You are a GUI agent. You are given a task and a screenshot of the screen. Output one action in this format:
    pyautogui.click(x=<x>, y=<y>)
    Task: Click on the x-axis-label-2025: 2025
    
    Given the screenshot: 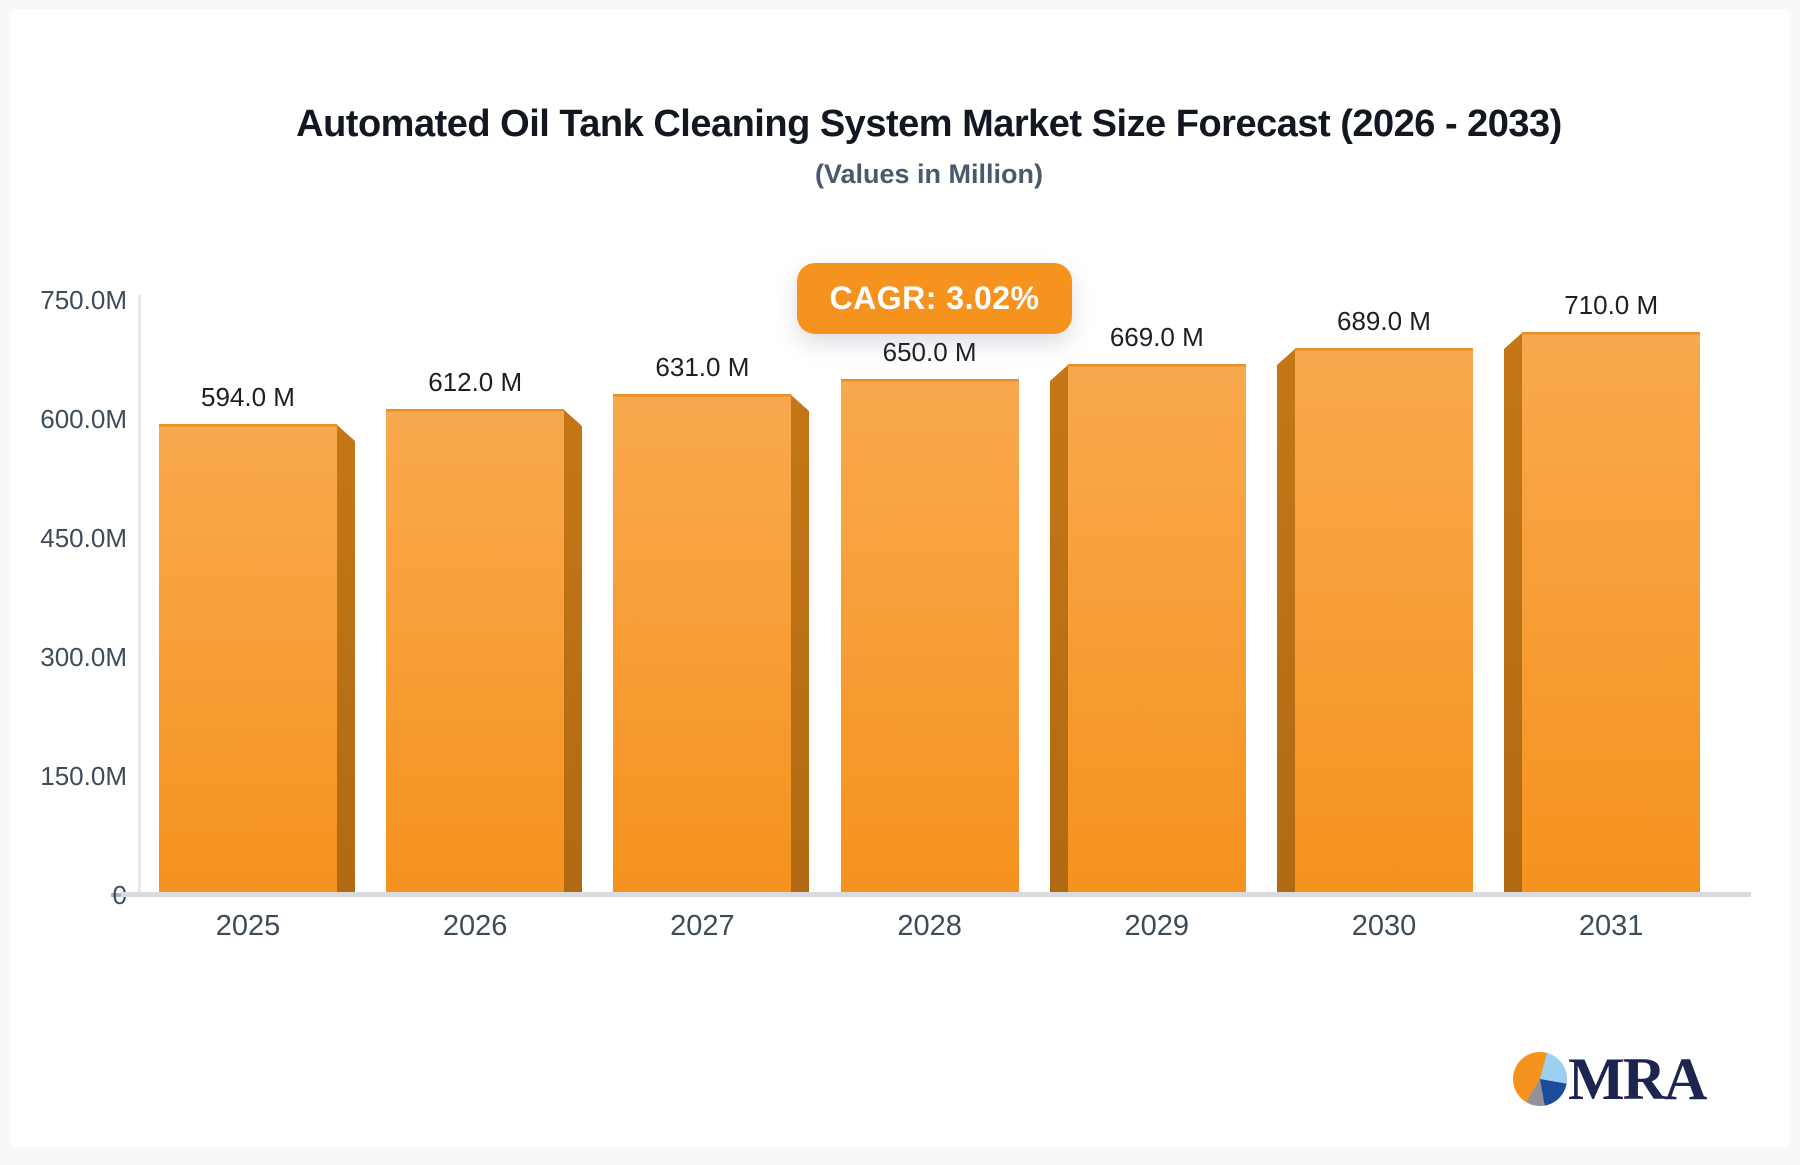 What is the action you would take?
    pyautogui.click(x=248, y=926)
    